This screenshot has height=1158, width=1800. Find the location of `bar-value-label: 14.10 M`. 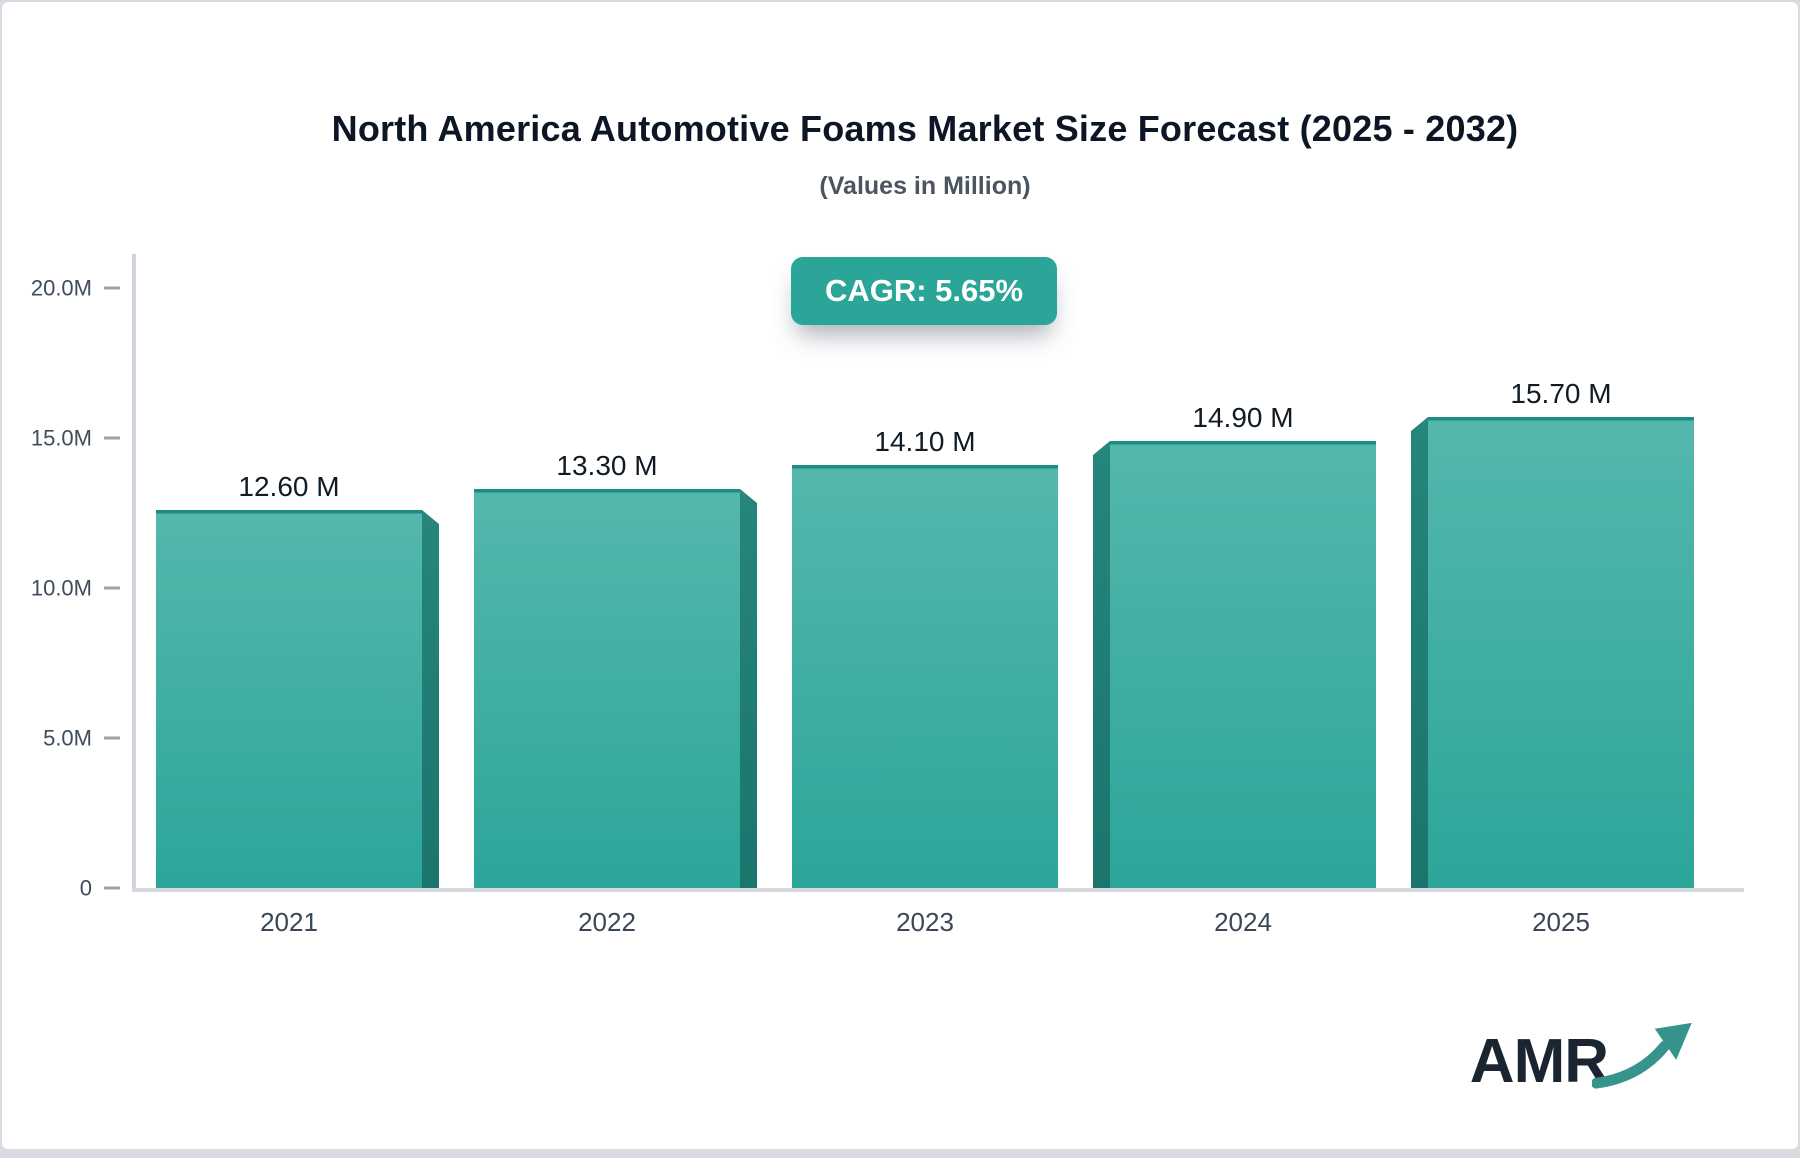

bar-value-label: 14.10 M is located at coordinates (924, 441).